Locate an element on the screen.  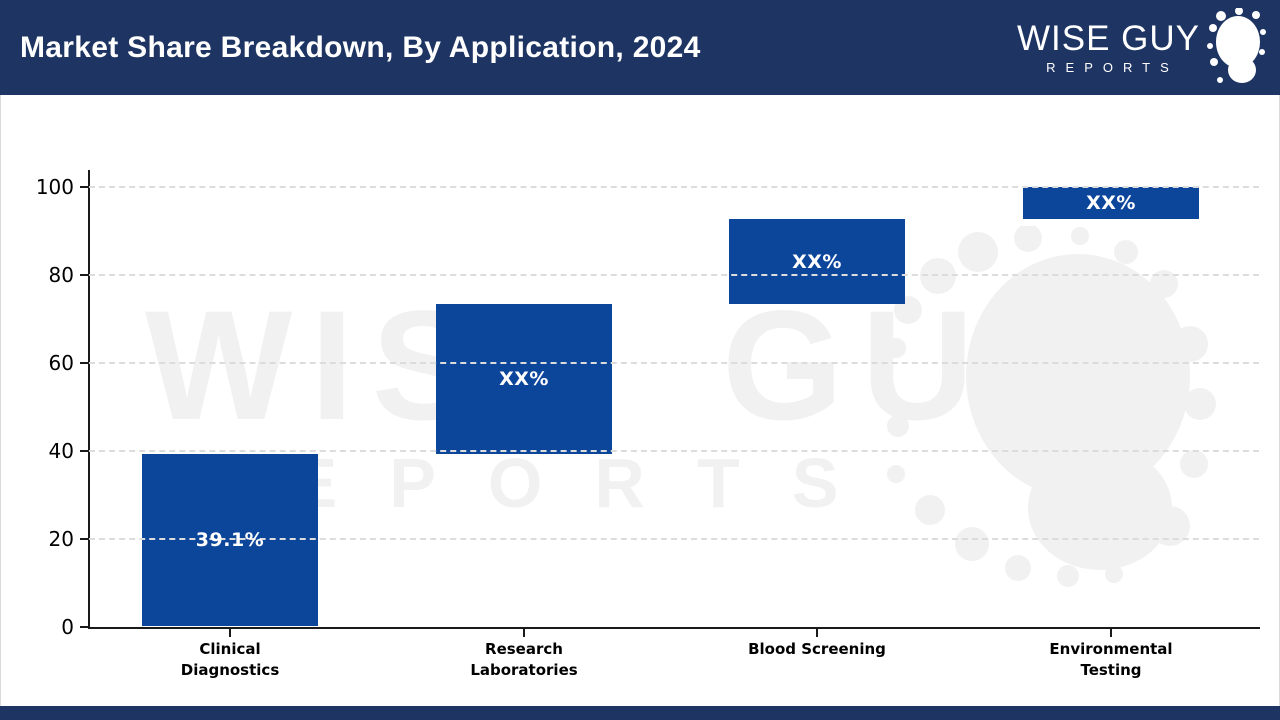
y-tick-label-100: 100 is located at coordinates (54, 186).